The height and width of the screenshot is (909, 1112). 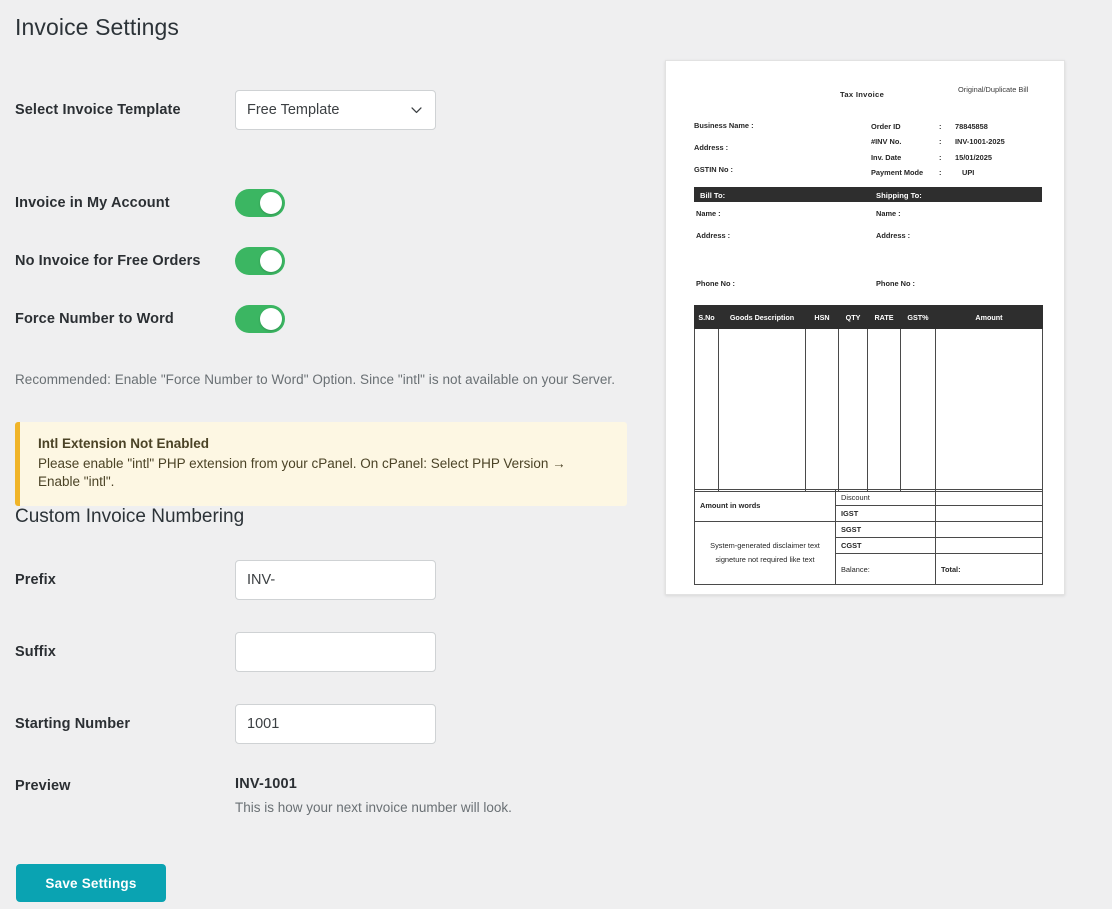 I want to click on goods-cell-qty, so click(x=853, y=410).